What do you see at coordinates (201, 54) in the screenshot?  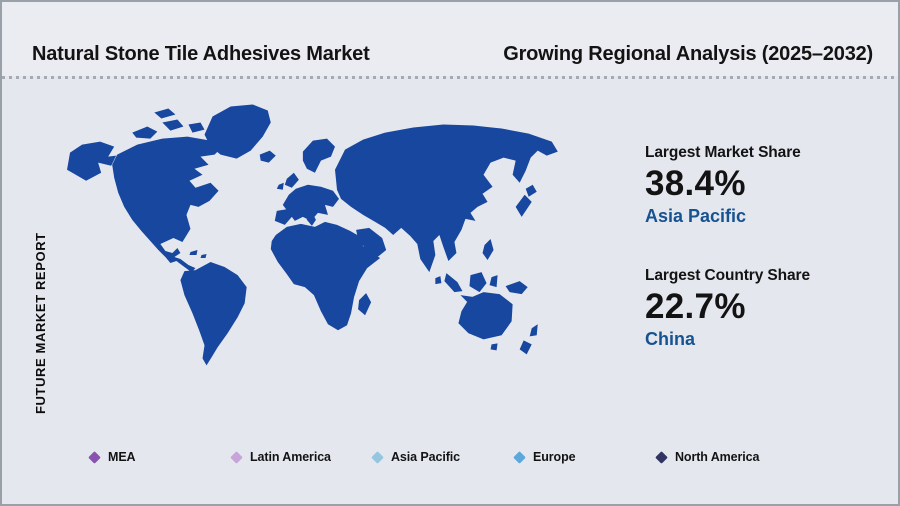 I see `page-title: Natural Stone Tile Adhesives Market` at bounding box center [201, 54].